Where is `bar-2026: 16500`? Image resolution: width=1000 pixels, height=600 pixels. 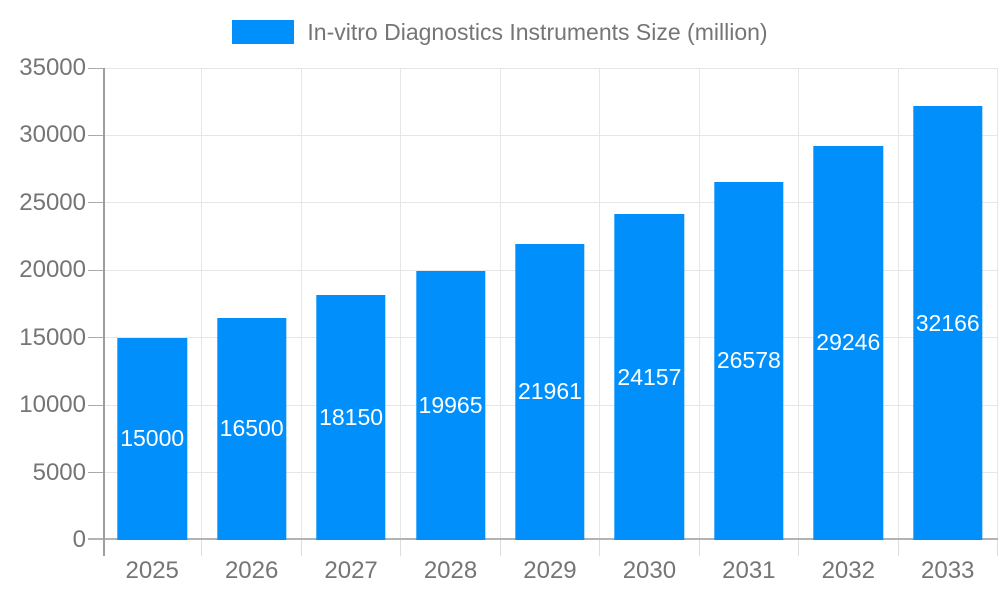 bar-2026: 16500 is located at coordinates (251, 428).